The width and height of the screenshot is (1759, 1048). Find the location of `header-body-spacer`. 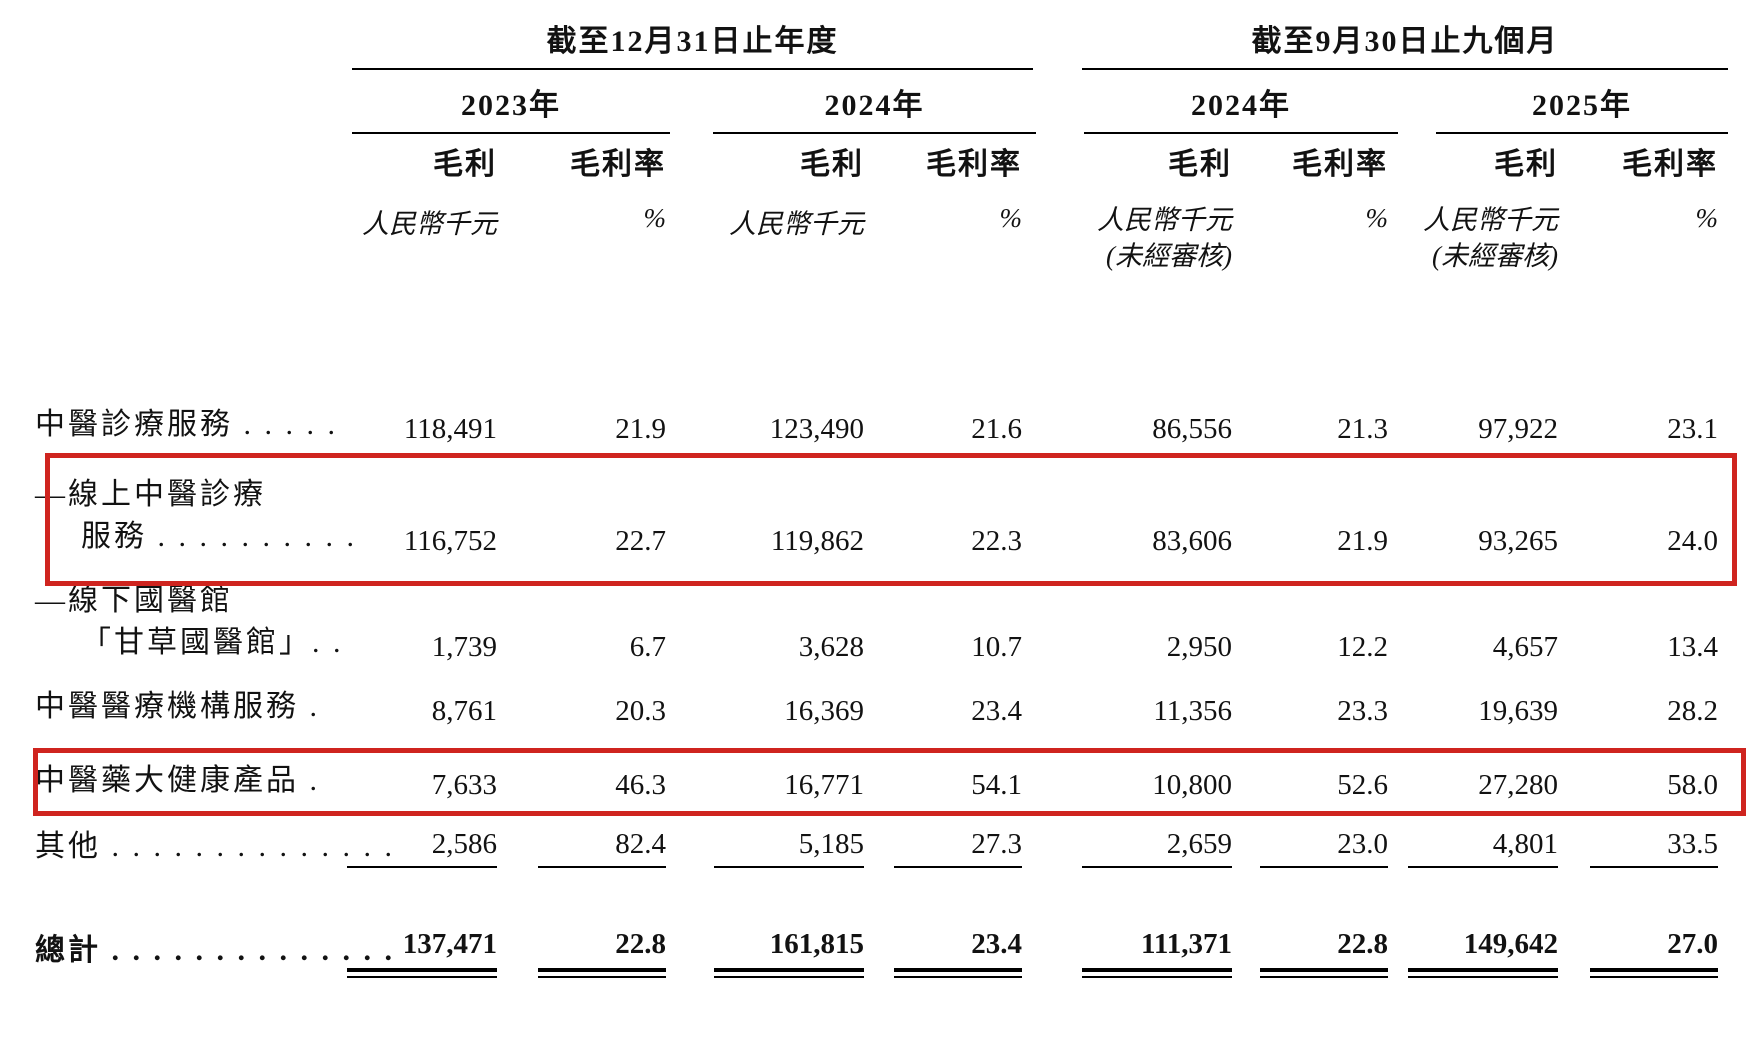

header-body-spacer is located at coordinates (881, 353).